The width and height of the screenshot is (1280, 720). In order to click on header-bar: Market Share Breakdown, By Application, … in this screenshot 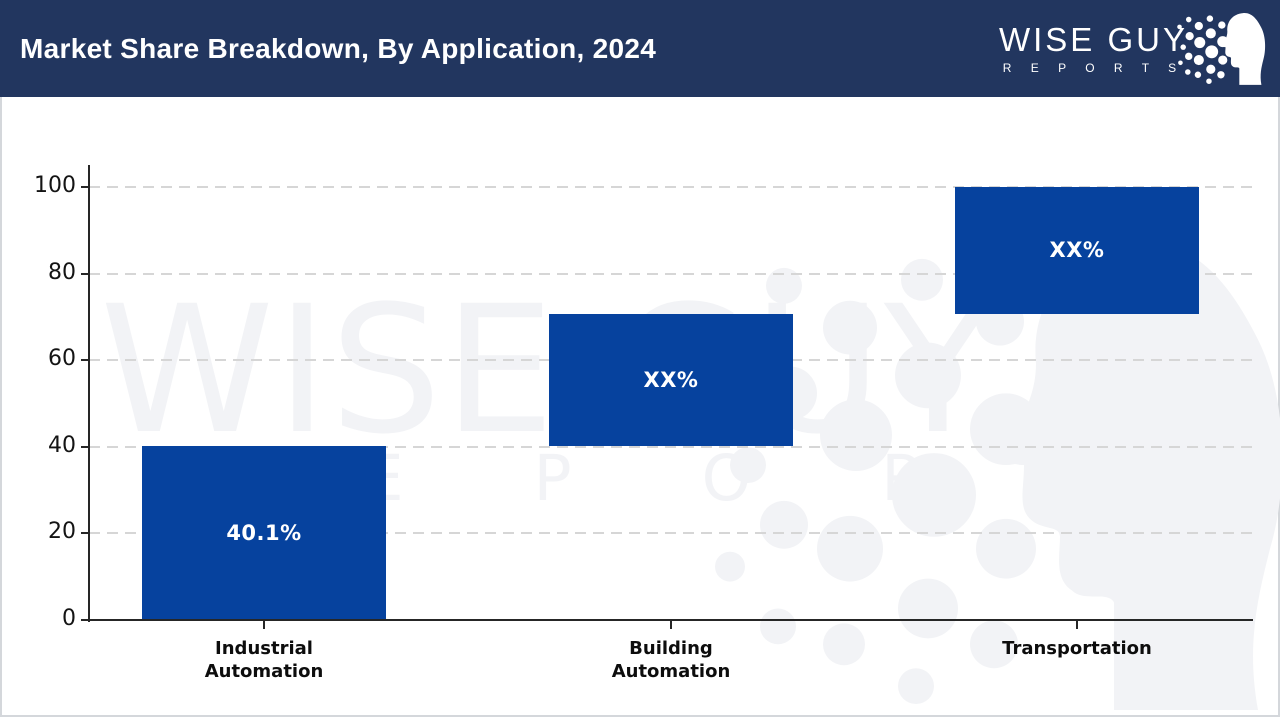, I will do `click(640, 48)`.